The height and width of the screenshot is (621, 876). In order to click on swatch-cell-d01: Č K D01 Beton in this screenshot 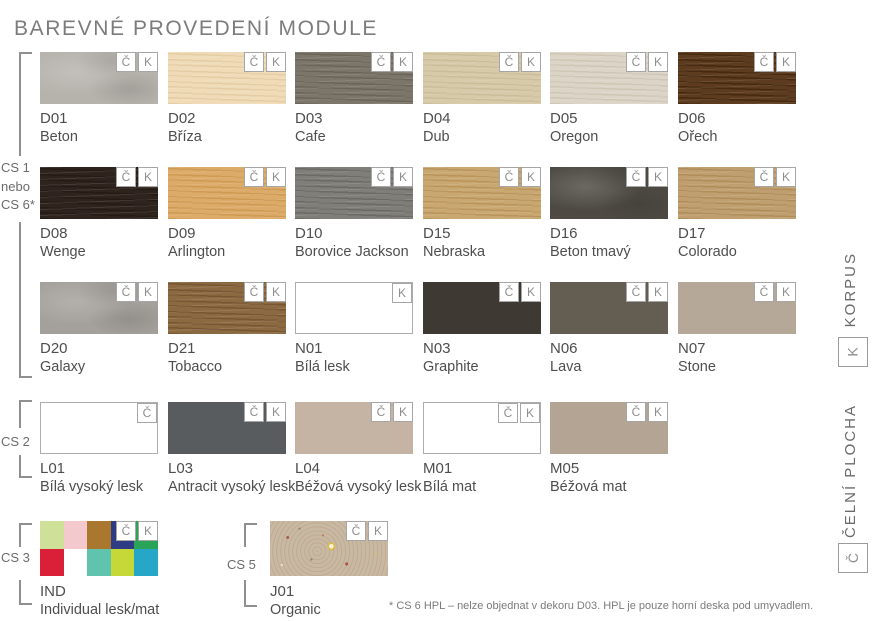, I will do `click(99, 98)`.